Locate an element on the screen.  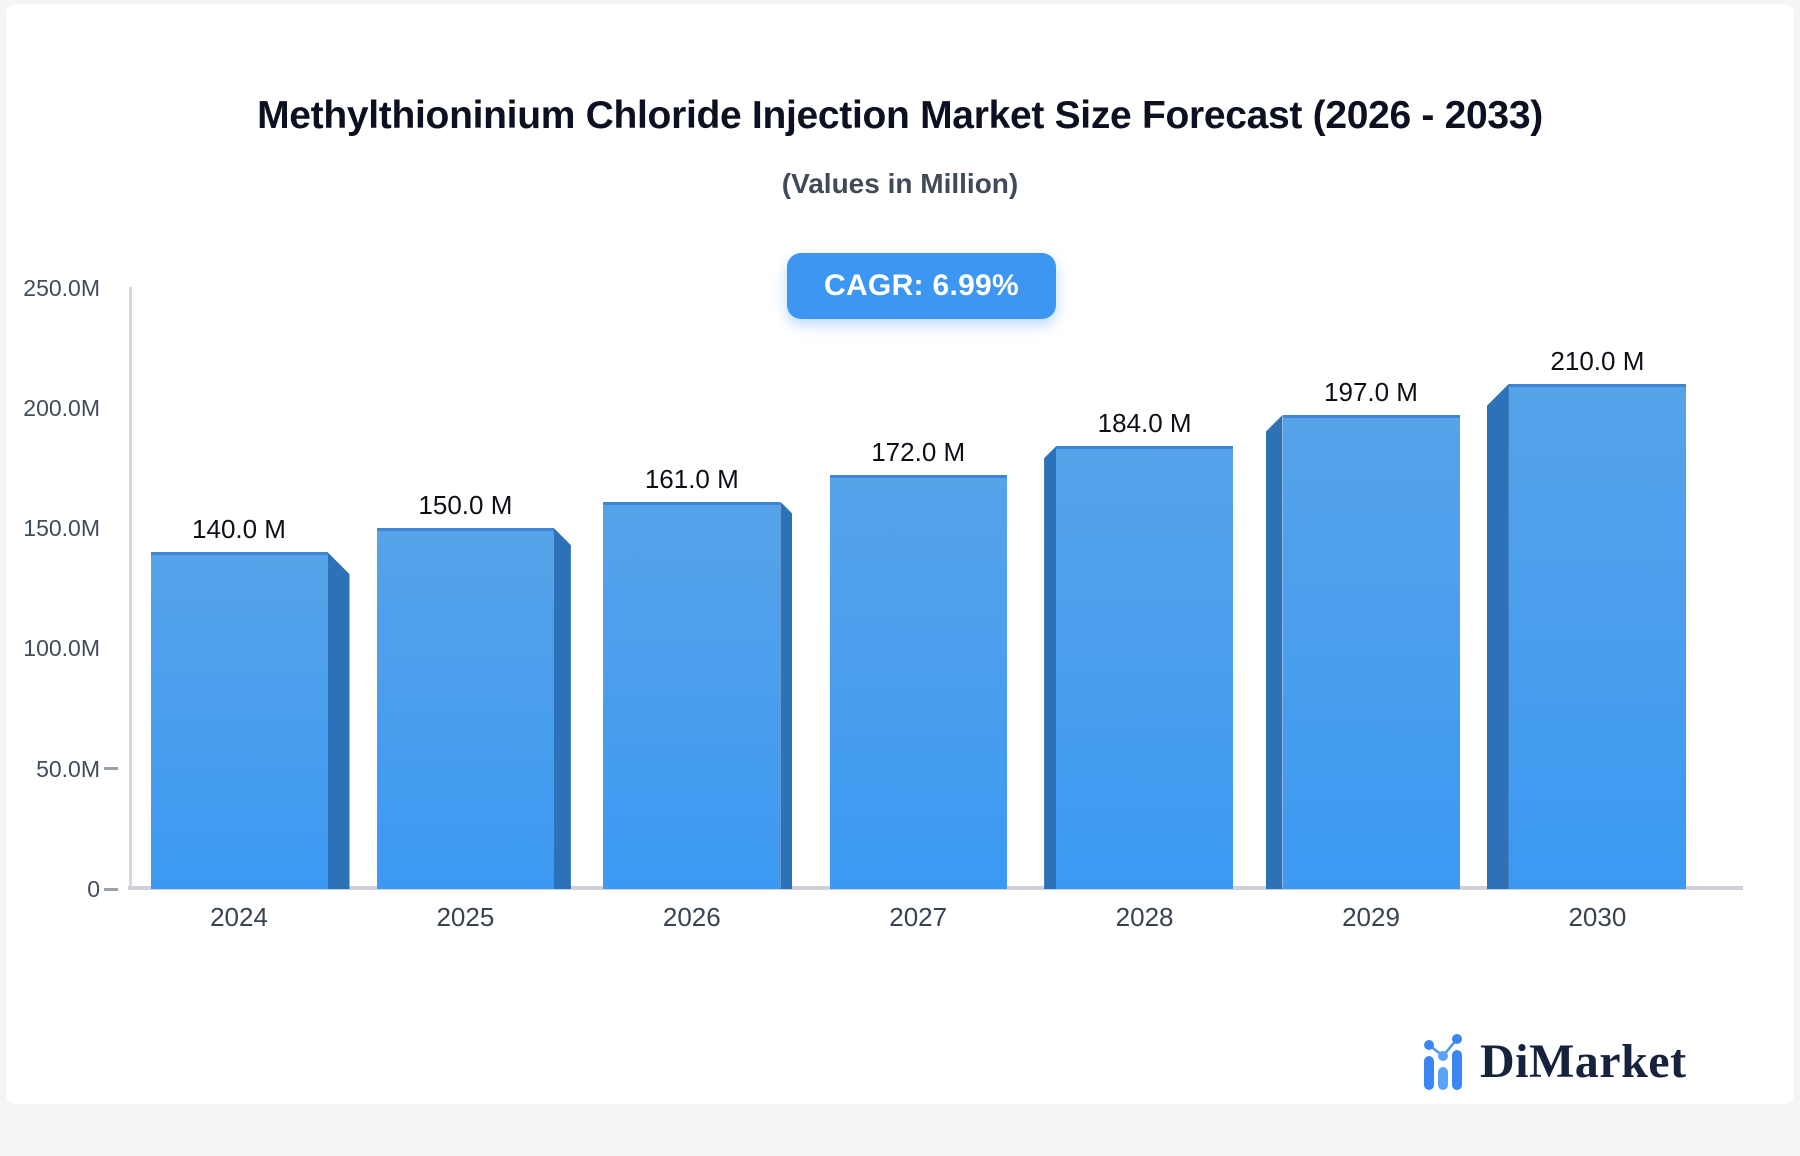
y-axis-tick-label: 100.0M is located at coordinates (61, 648).